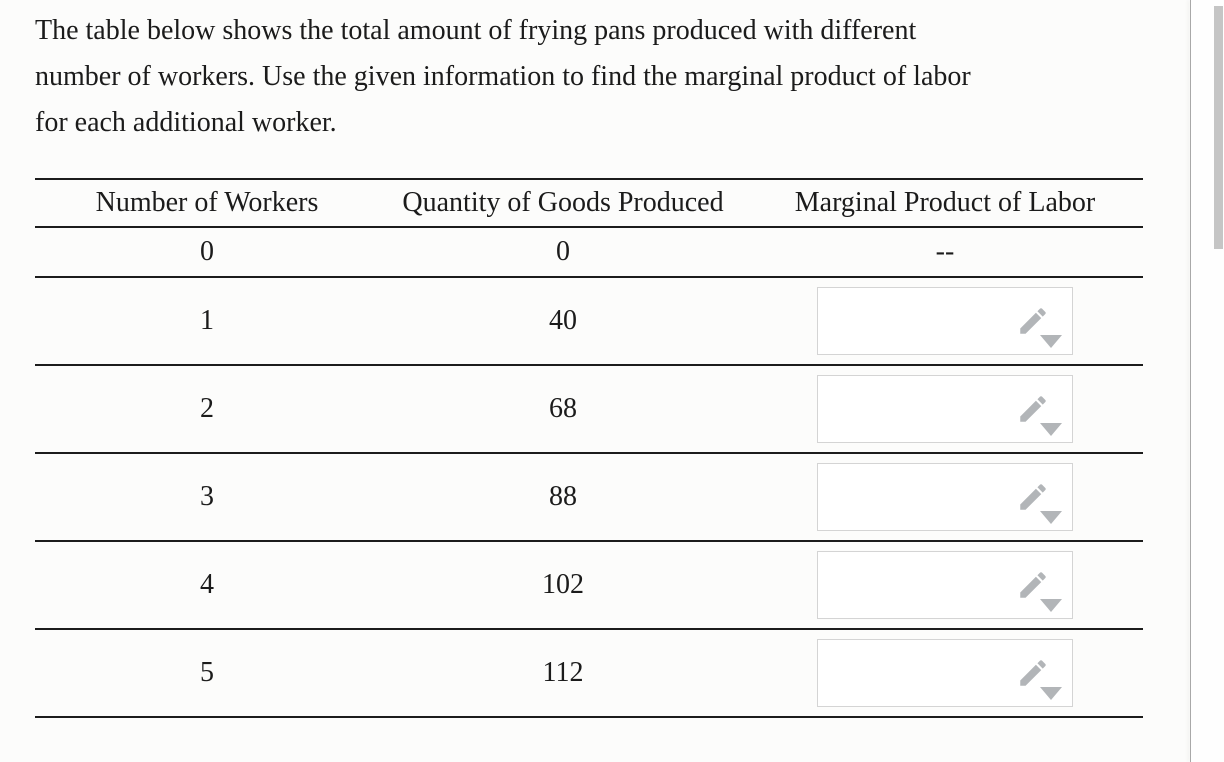 This screenshot has width=1224, height=762. Describe the element at coordinates (589, 497) in the screenshot. I see `table-row: 3 88` at that location.